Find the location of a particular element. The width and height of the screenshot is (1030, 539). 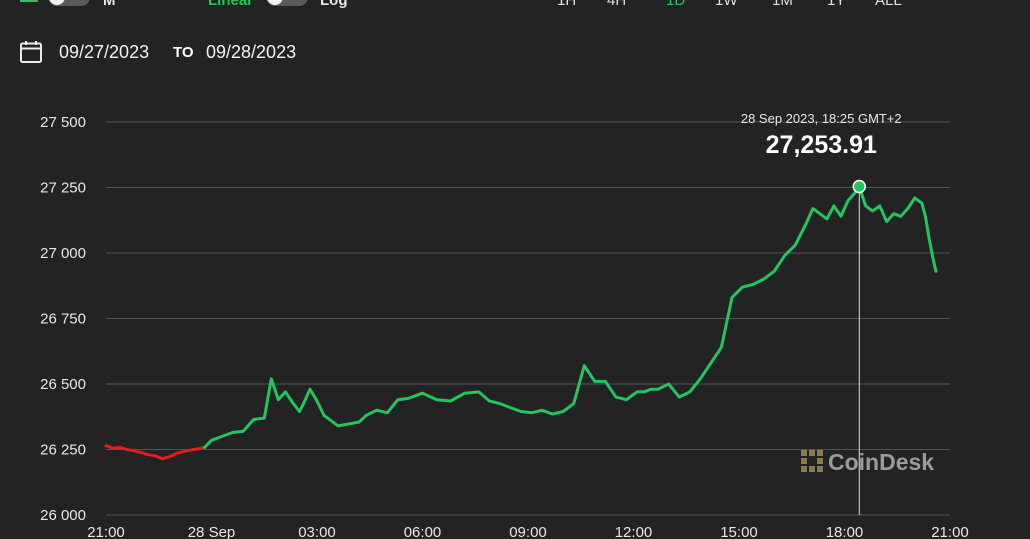

x-tick-label: 15:00 is located at coordinates (739, 531).